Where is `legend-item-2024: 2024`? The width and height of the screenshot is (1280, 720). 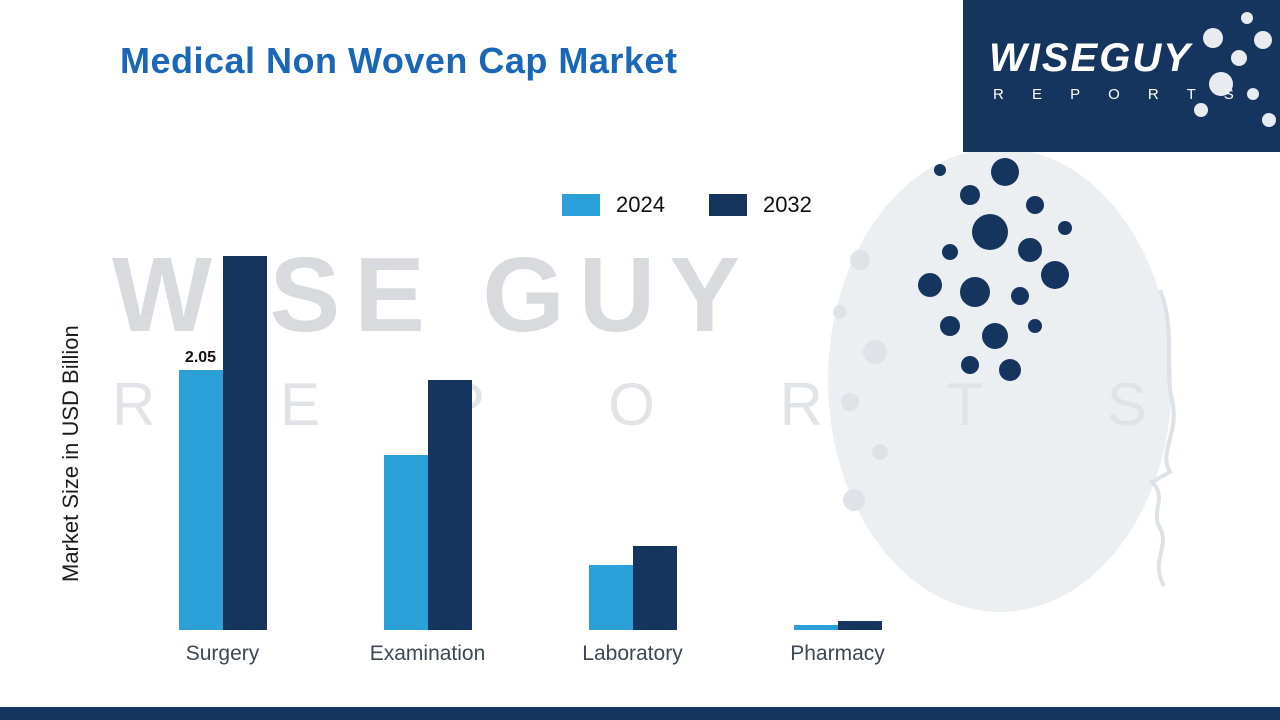 legend-item-2024: 2024 is located at coordinates (613, 205).